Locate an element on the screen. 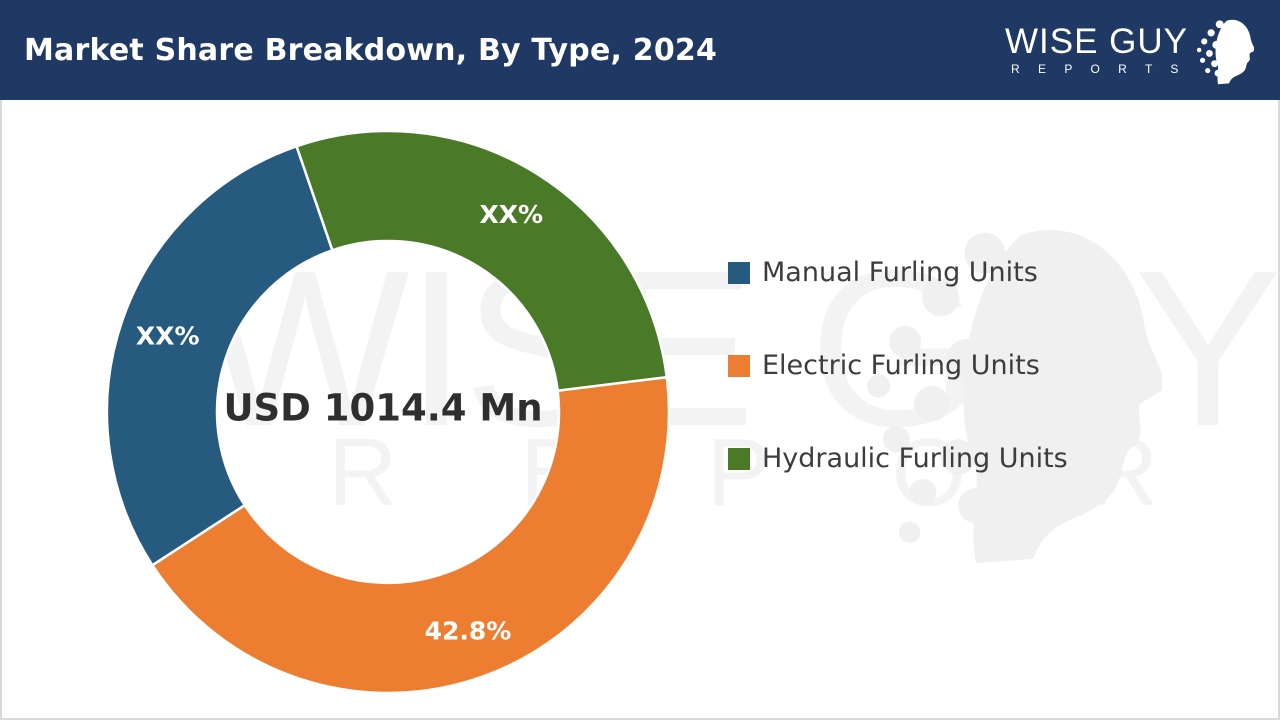 Image resolution: width=1280 pixels, height=720 pixels. legend-item-manual: Manual Furling Units is located at coordinates (898, 272).